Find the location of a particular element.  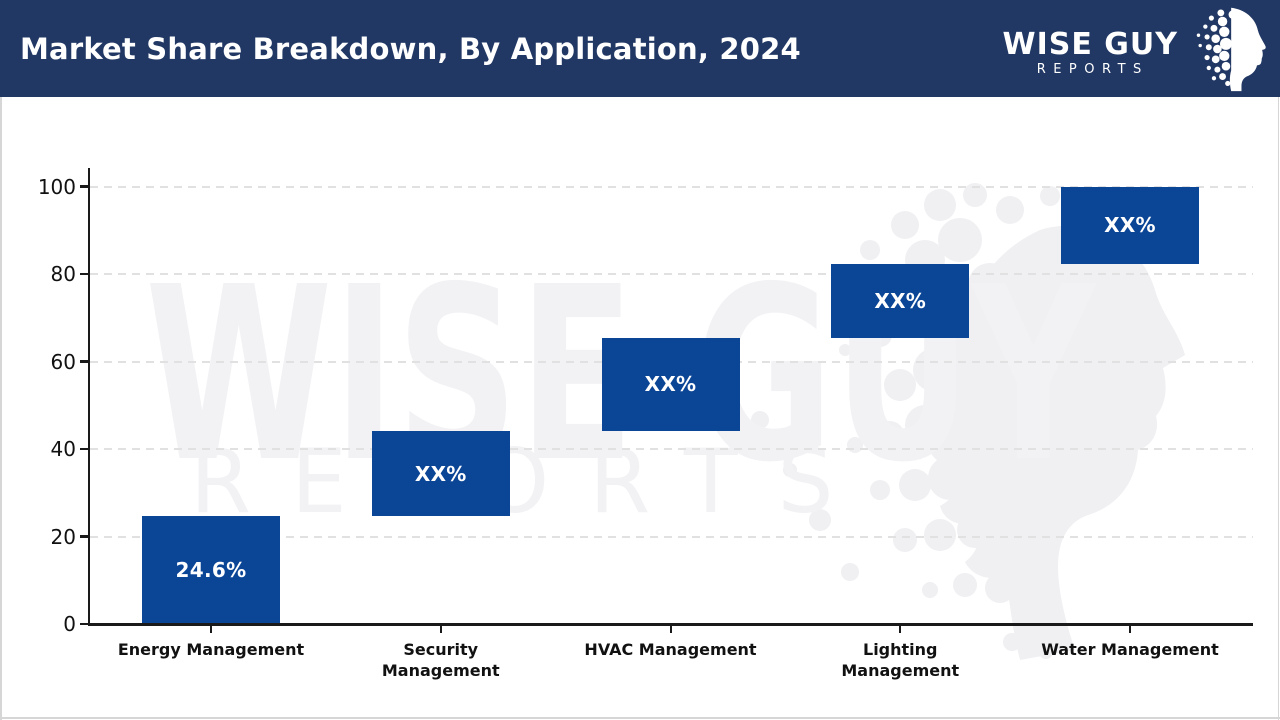

page-border-bottom is located at coordinates (640, 717).